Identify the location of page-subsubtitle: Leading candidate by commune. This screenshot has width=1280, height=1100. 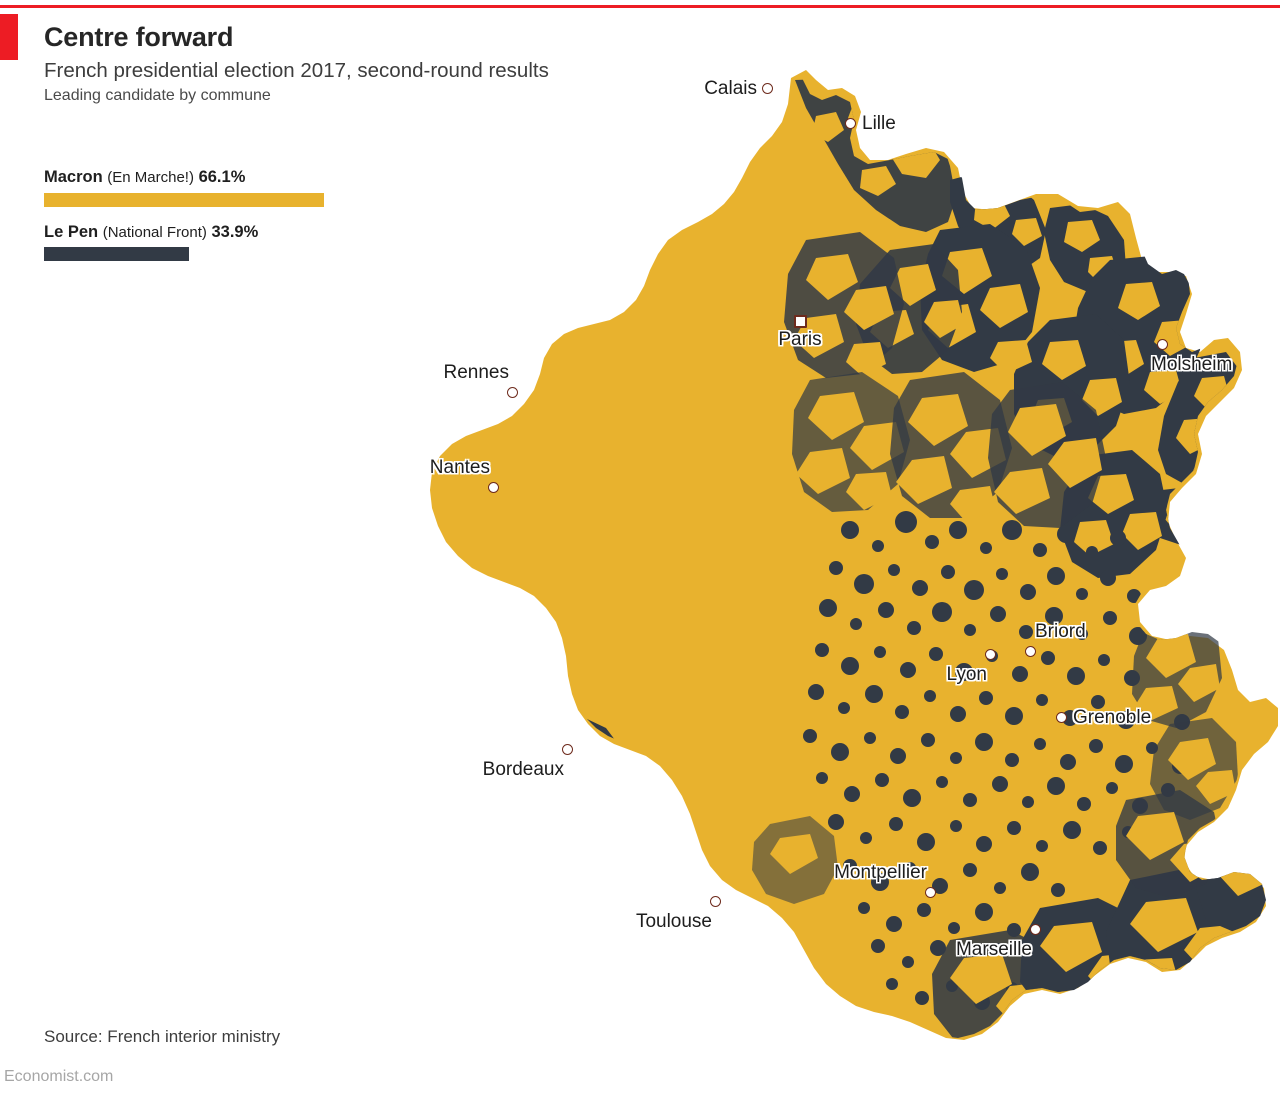
(157, 95).